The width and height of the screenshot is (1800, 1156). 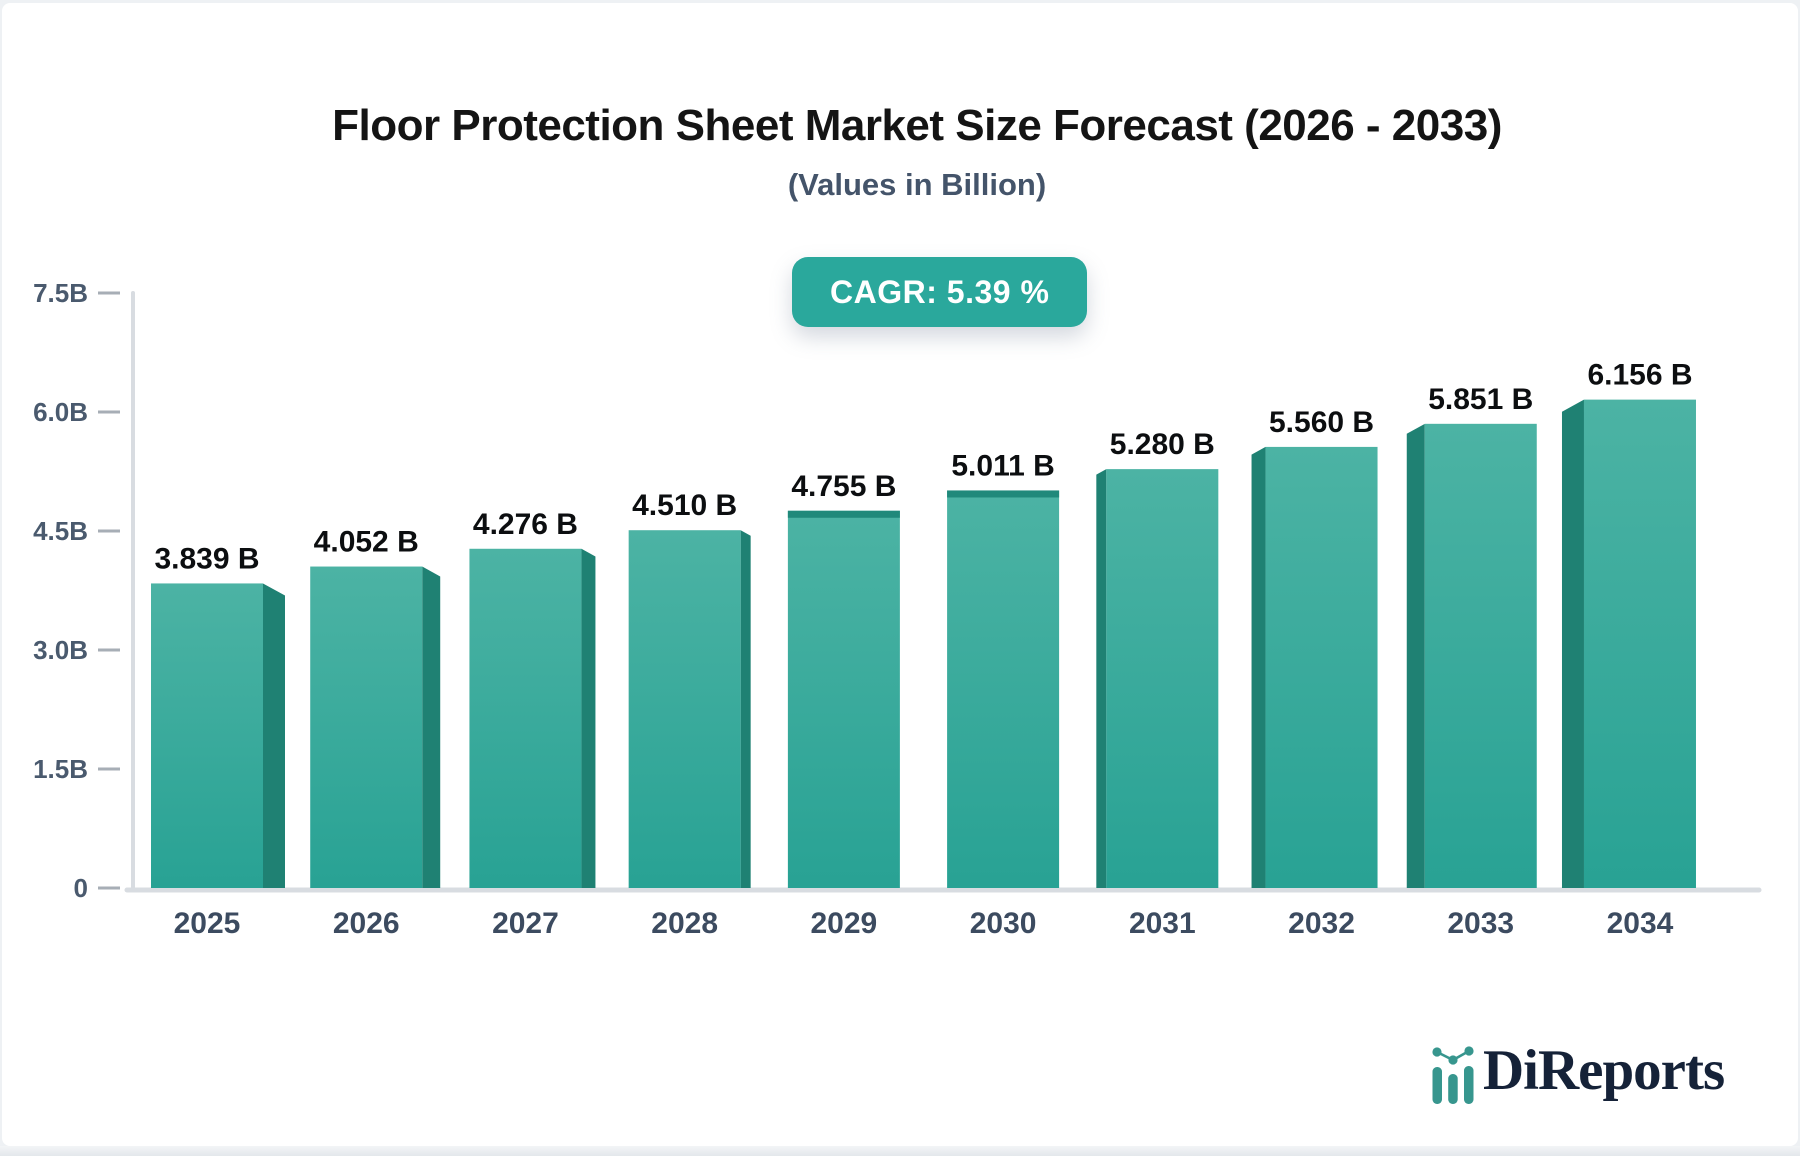 What do you see at coordinates (843, 486) in the screenshot?
I see `bar-value-label: 4.755 B` at bounding box center [843, 486].